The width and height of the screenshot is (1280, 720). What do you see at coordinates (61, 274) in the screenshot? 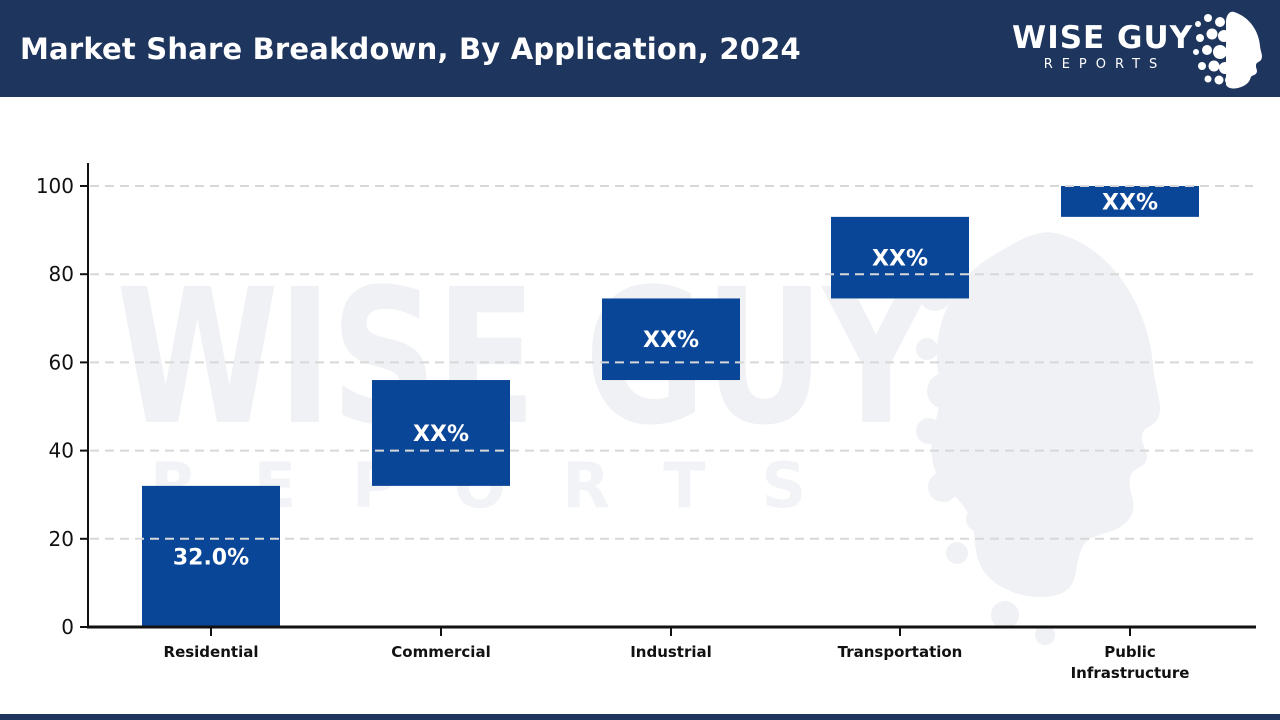
I see `y-tick-label-80: 80` at bounding box center [61, 274].